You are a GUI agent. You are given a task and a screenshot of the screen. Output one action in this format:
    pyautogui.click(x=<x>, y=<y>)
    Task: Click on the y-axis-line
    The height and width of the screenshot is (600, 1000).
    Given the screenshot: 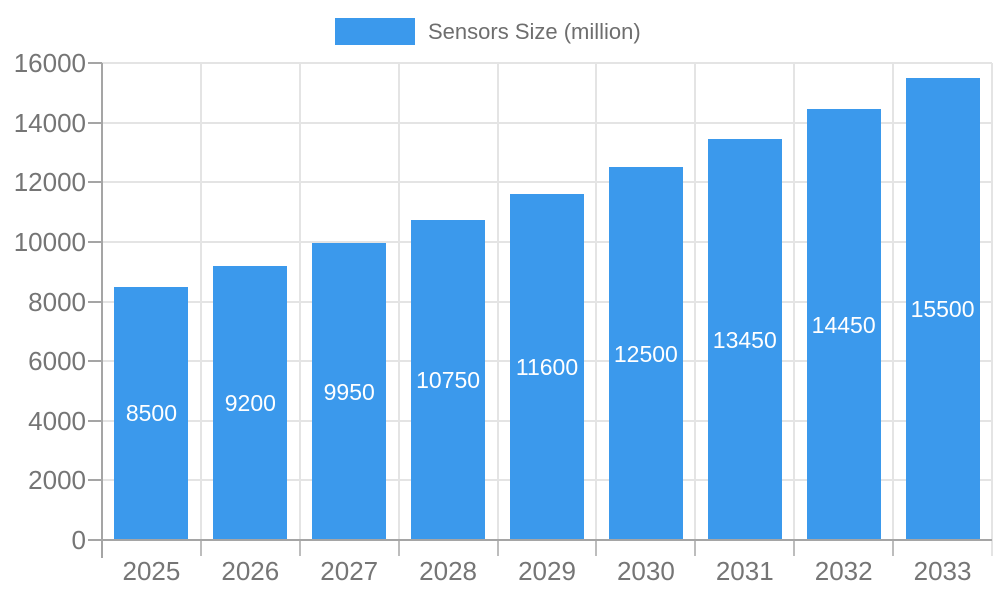 What is the action you would take?
    pyautogui.click(x=102, y=310)
    